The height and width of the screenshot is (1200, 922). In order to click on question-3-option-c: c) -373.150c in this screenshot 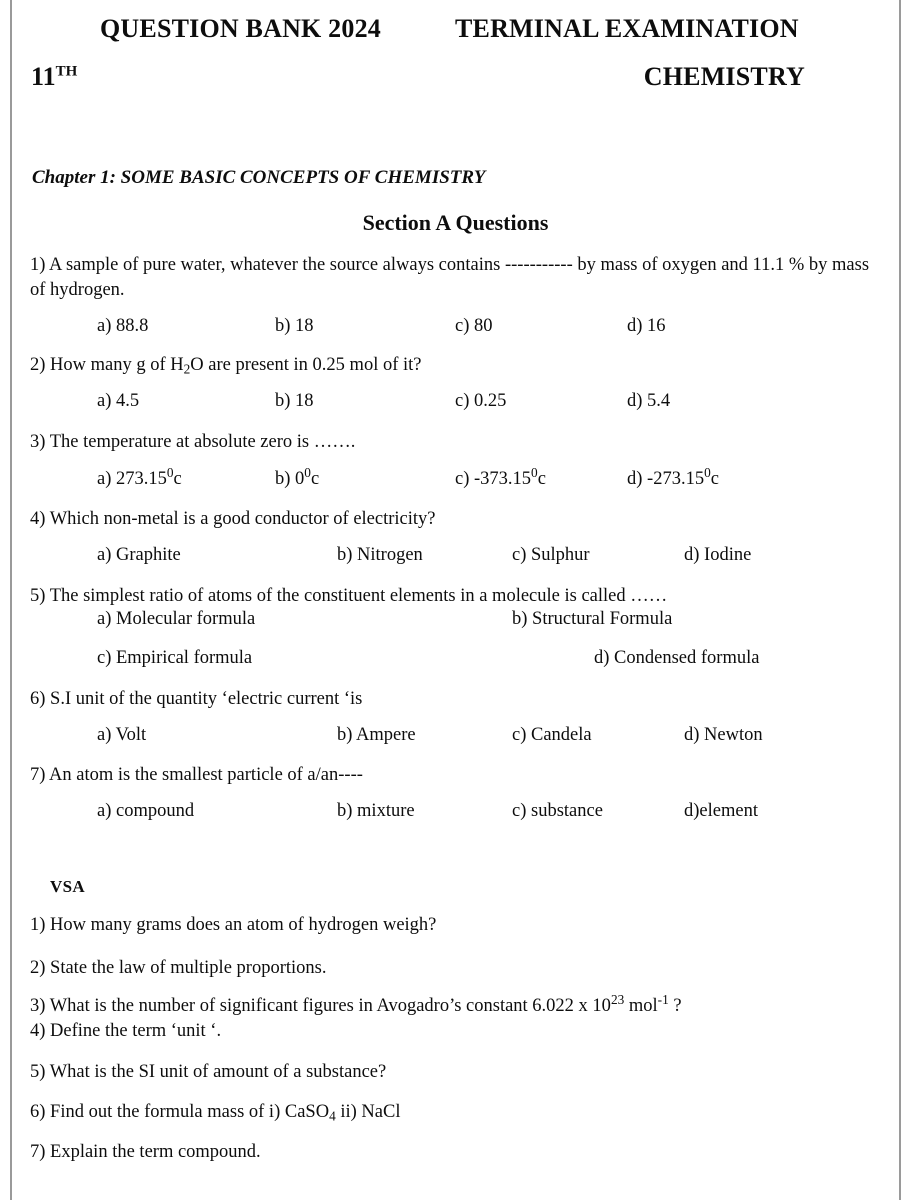, I will do `click(500, 478)`.